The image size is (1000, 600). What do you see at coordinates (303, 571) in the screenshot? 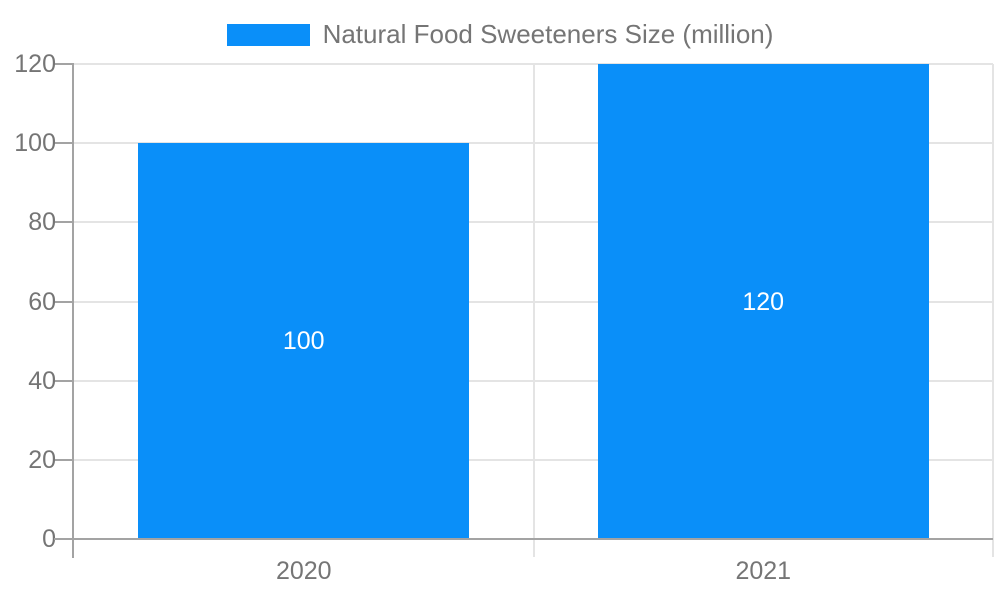
I see `x-tick-label: 2020` at bounding box center [303, 571].